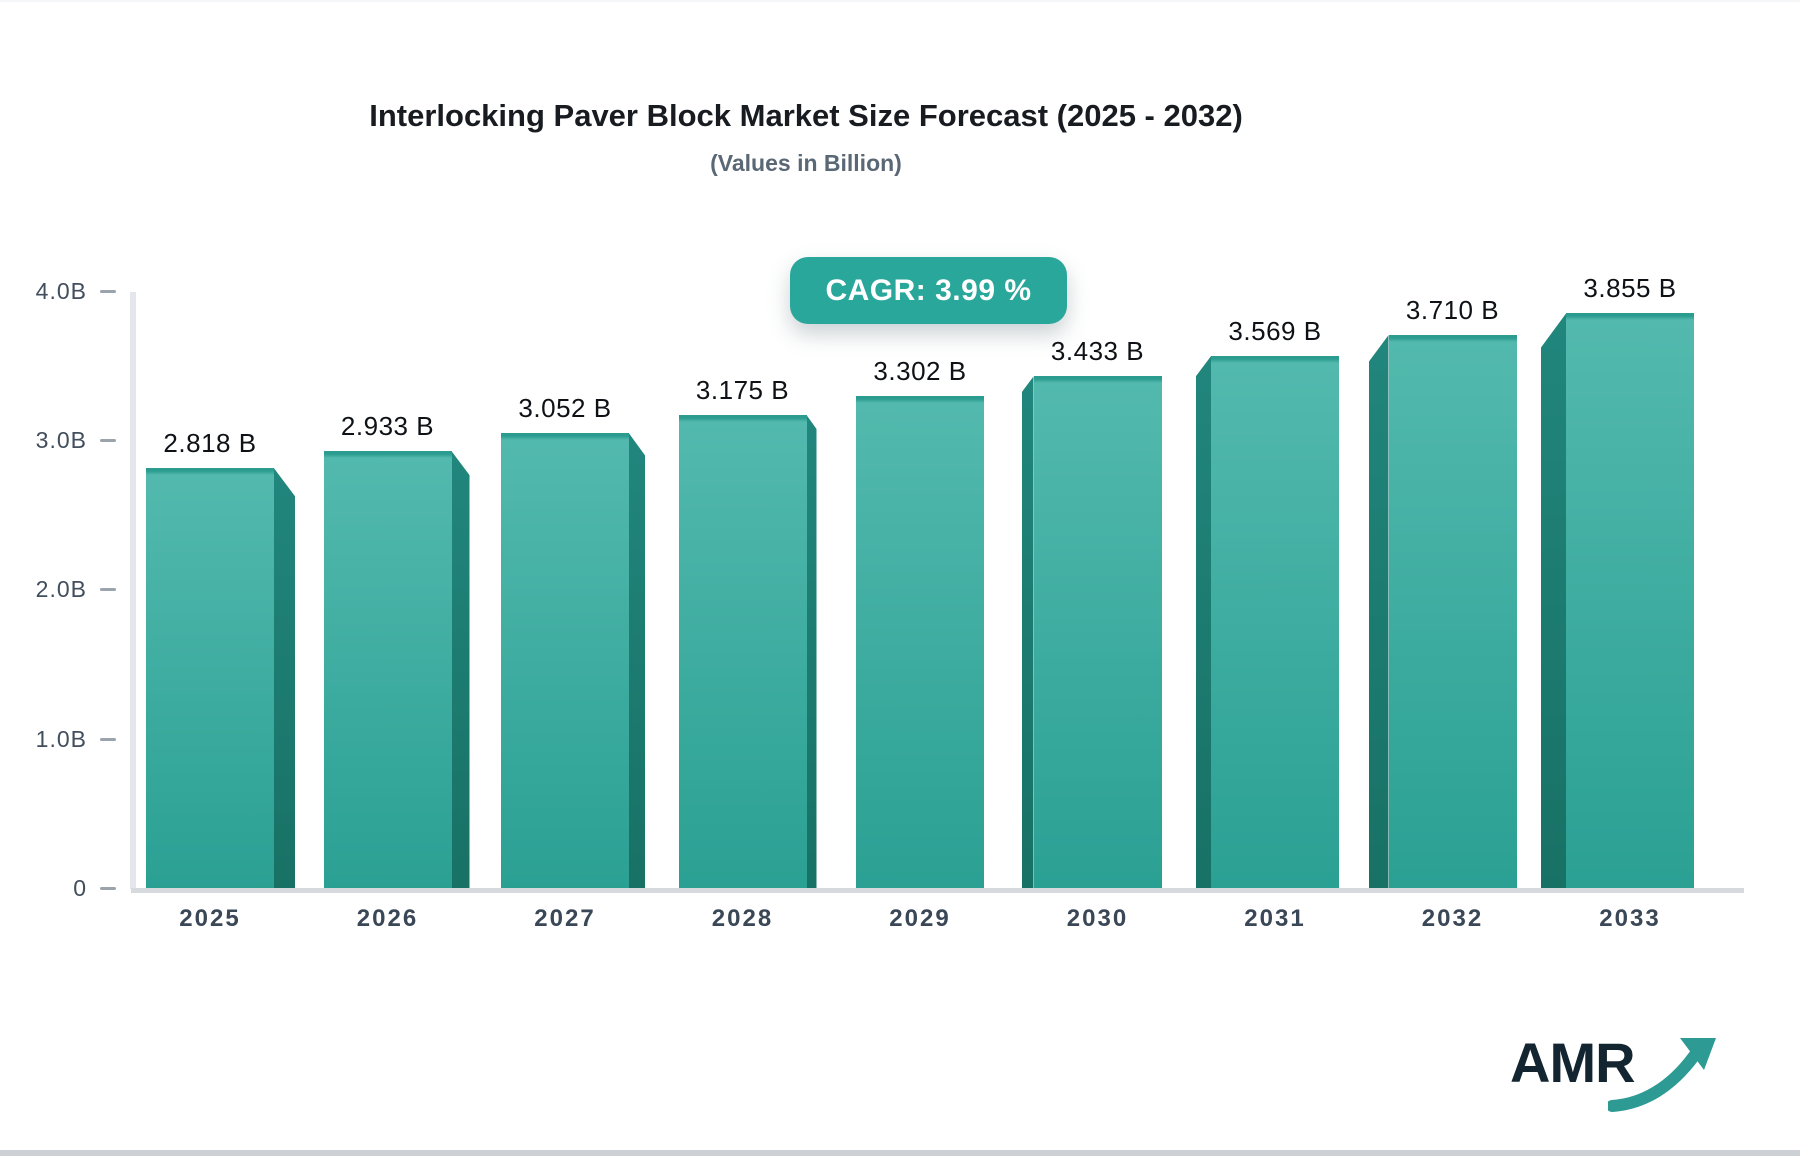 The image size is (1800, 1156). What do you see at coordinates (133, 590) in the screenshot?
I see `y-axis-line` at bounding box center [133, 590].